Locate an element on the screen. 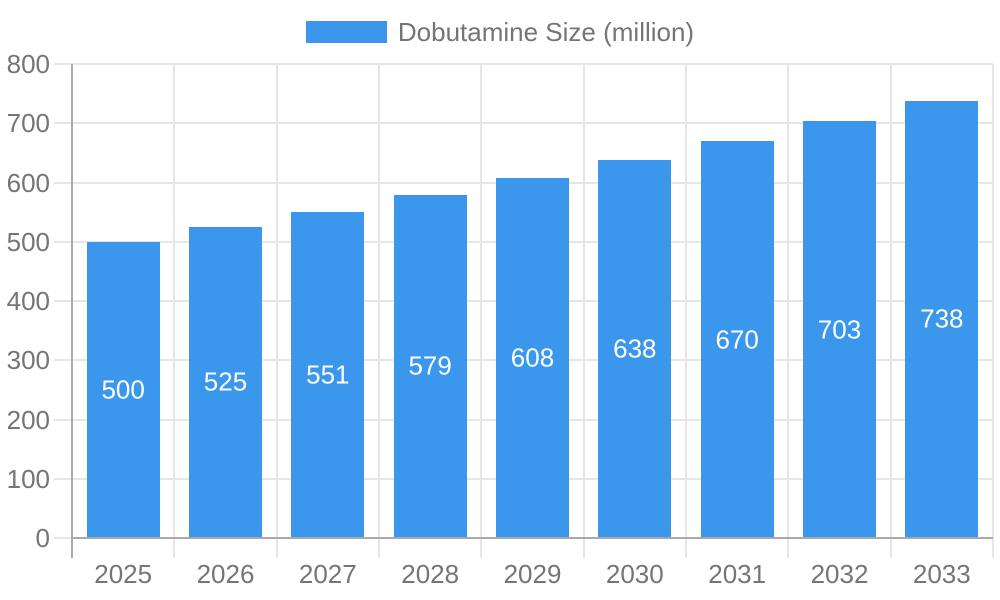 This screenshot has height=600, width=1000. bar-value-label: 500 is located at coordinates (123, 389).